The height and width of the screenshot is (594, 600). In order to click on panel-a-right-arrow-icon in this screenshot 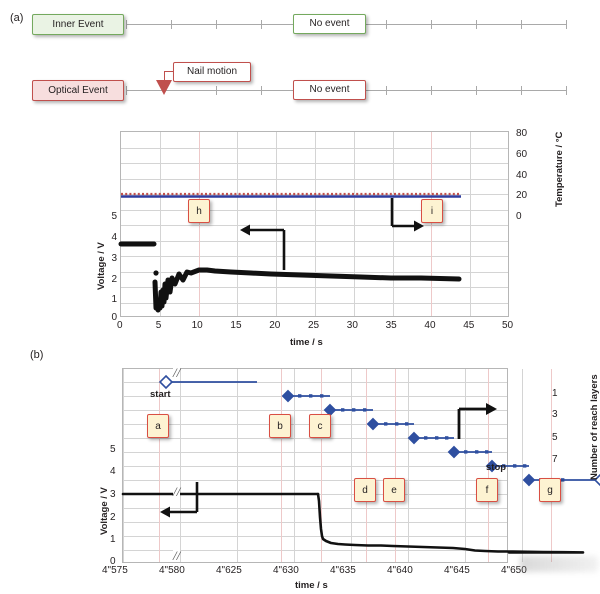, I will do `click(407, 215)`.